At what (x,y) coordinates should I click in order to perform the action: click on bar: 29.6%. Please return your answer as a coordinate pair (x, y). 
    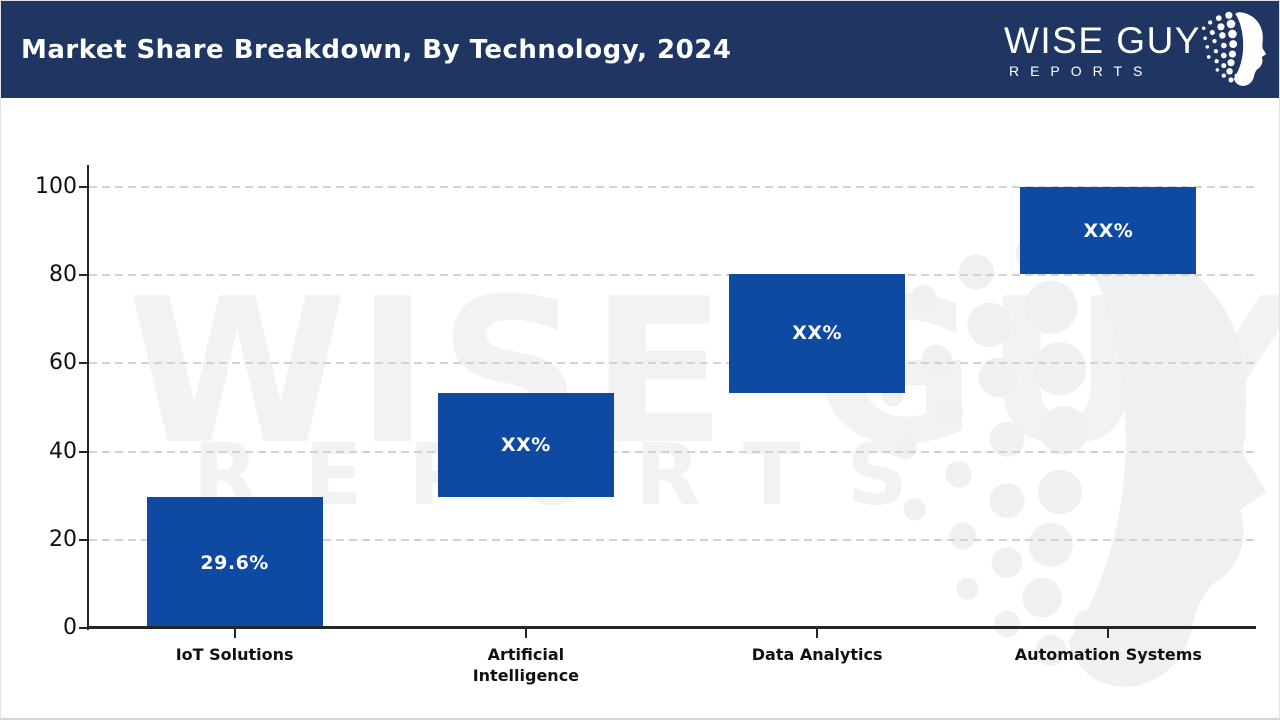
    Looking at the image, I should click on (234, 562).